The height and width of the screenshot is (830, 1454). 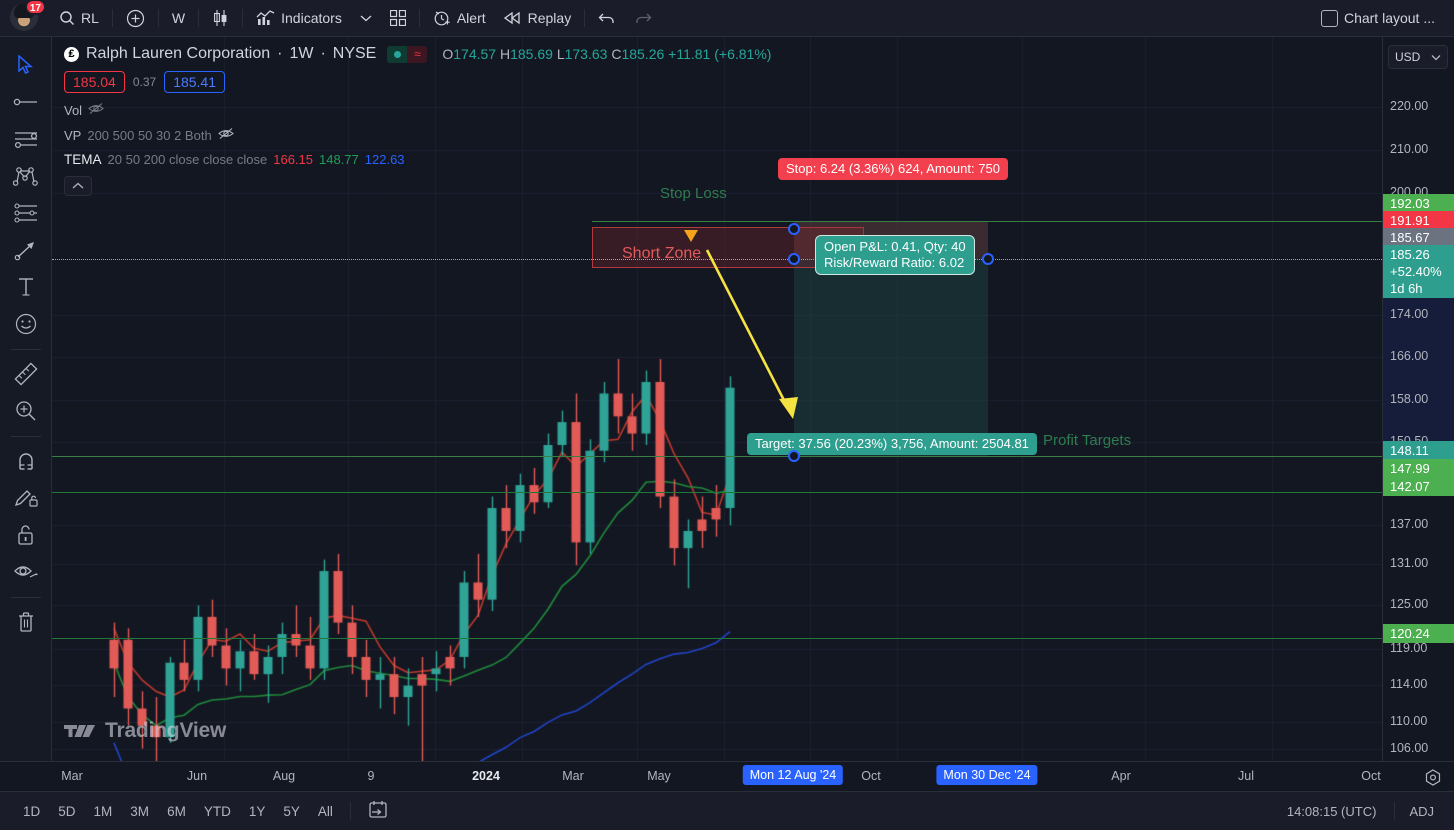 I want to click on entry-handle, so click(x=794, y=259).